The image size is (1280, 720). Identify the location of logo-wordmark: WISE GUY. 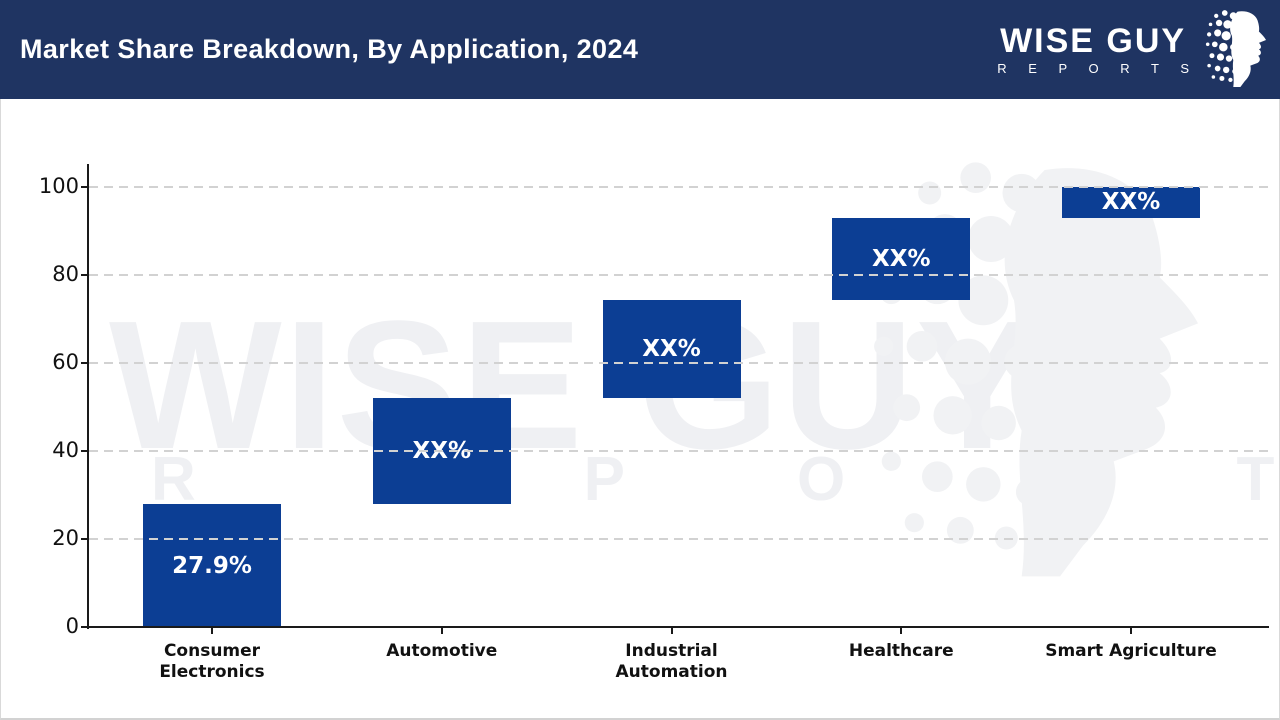
(1093, 40).